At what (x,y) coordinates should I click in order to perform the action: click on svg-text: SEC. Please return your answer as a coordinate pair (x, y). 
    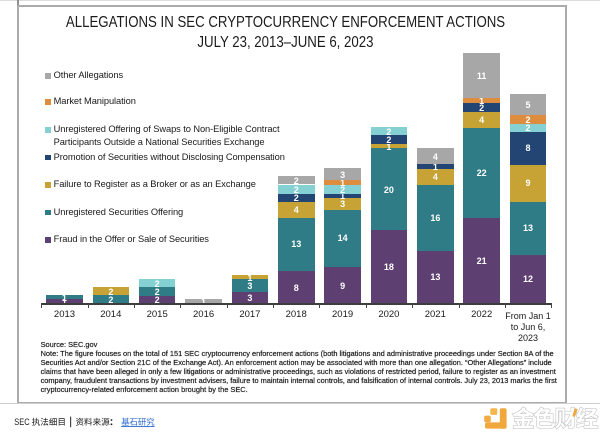
    Looking at the image, I should click on (21, 421).